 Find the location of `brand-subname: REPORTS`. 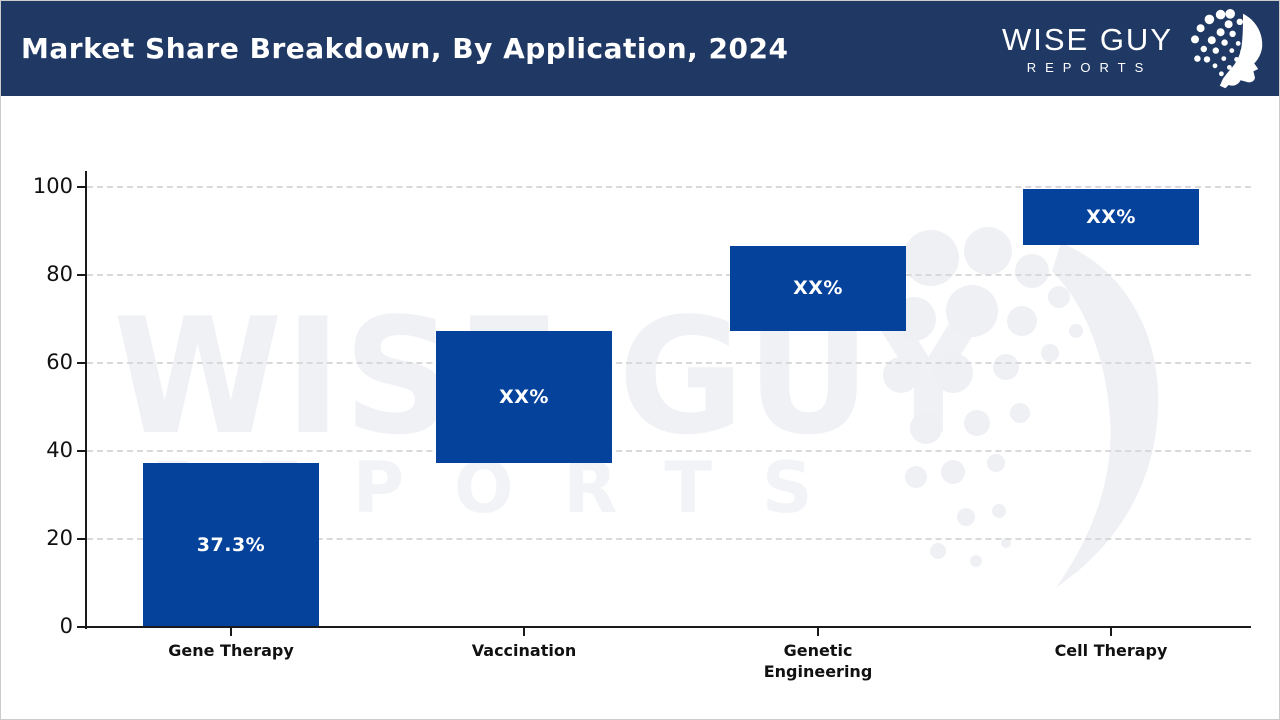

brand-subname: REPORTS is located at coordinates (1089, 67).